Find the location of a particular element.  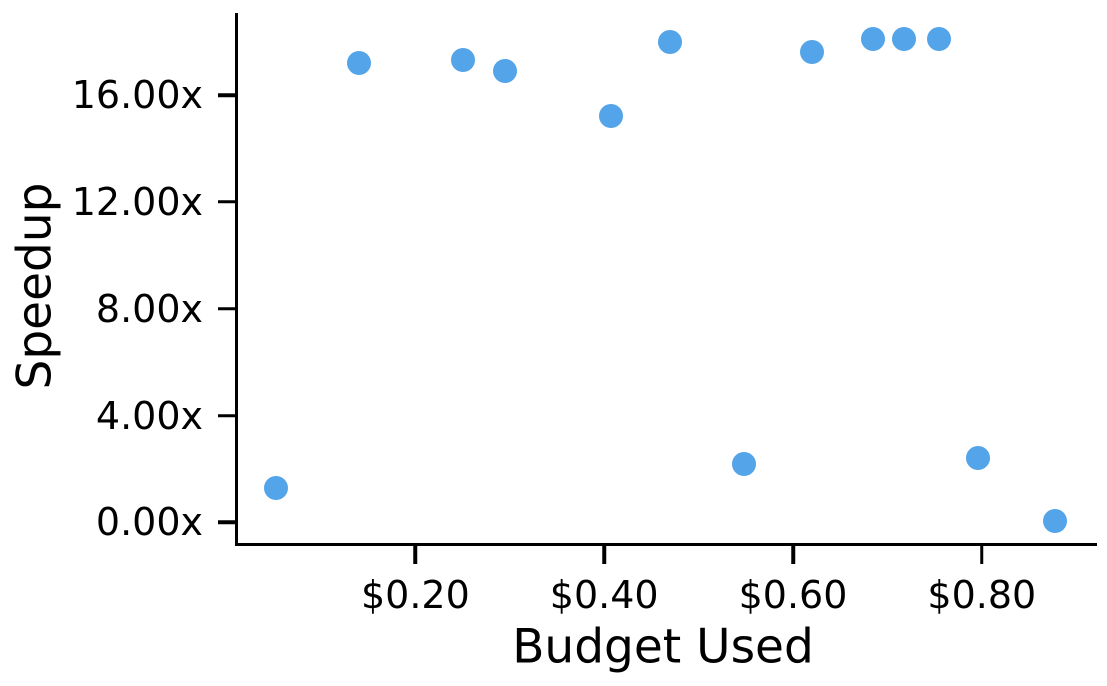

y-axis-tick-label: 4.00x is located at coordinates (149, 415).